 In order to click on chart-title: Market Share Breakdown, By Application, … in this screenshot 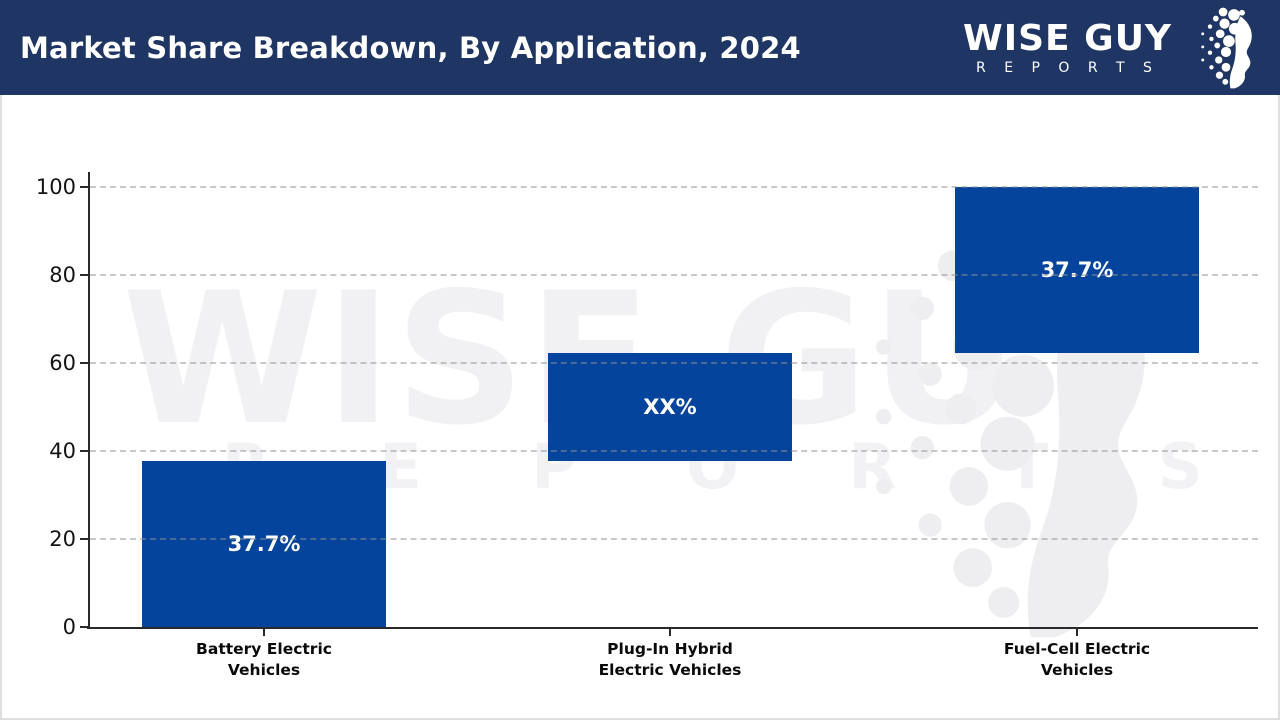, I will do `click(410, 47)`.